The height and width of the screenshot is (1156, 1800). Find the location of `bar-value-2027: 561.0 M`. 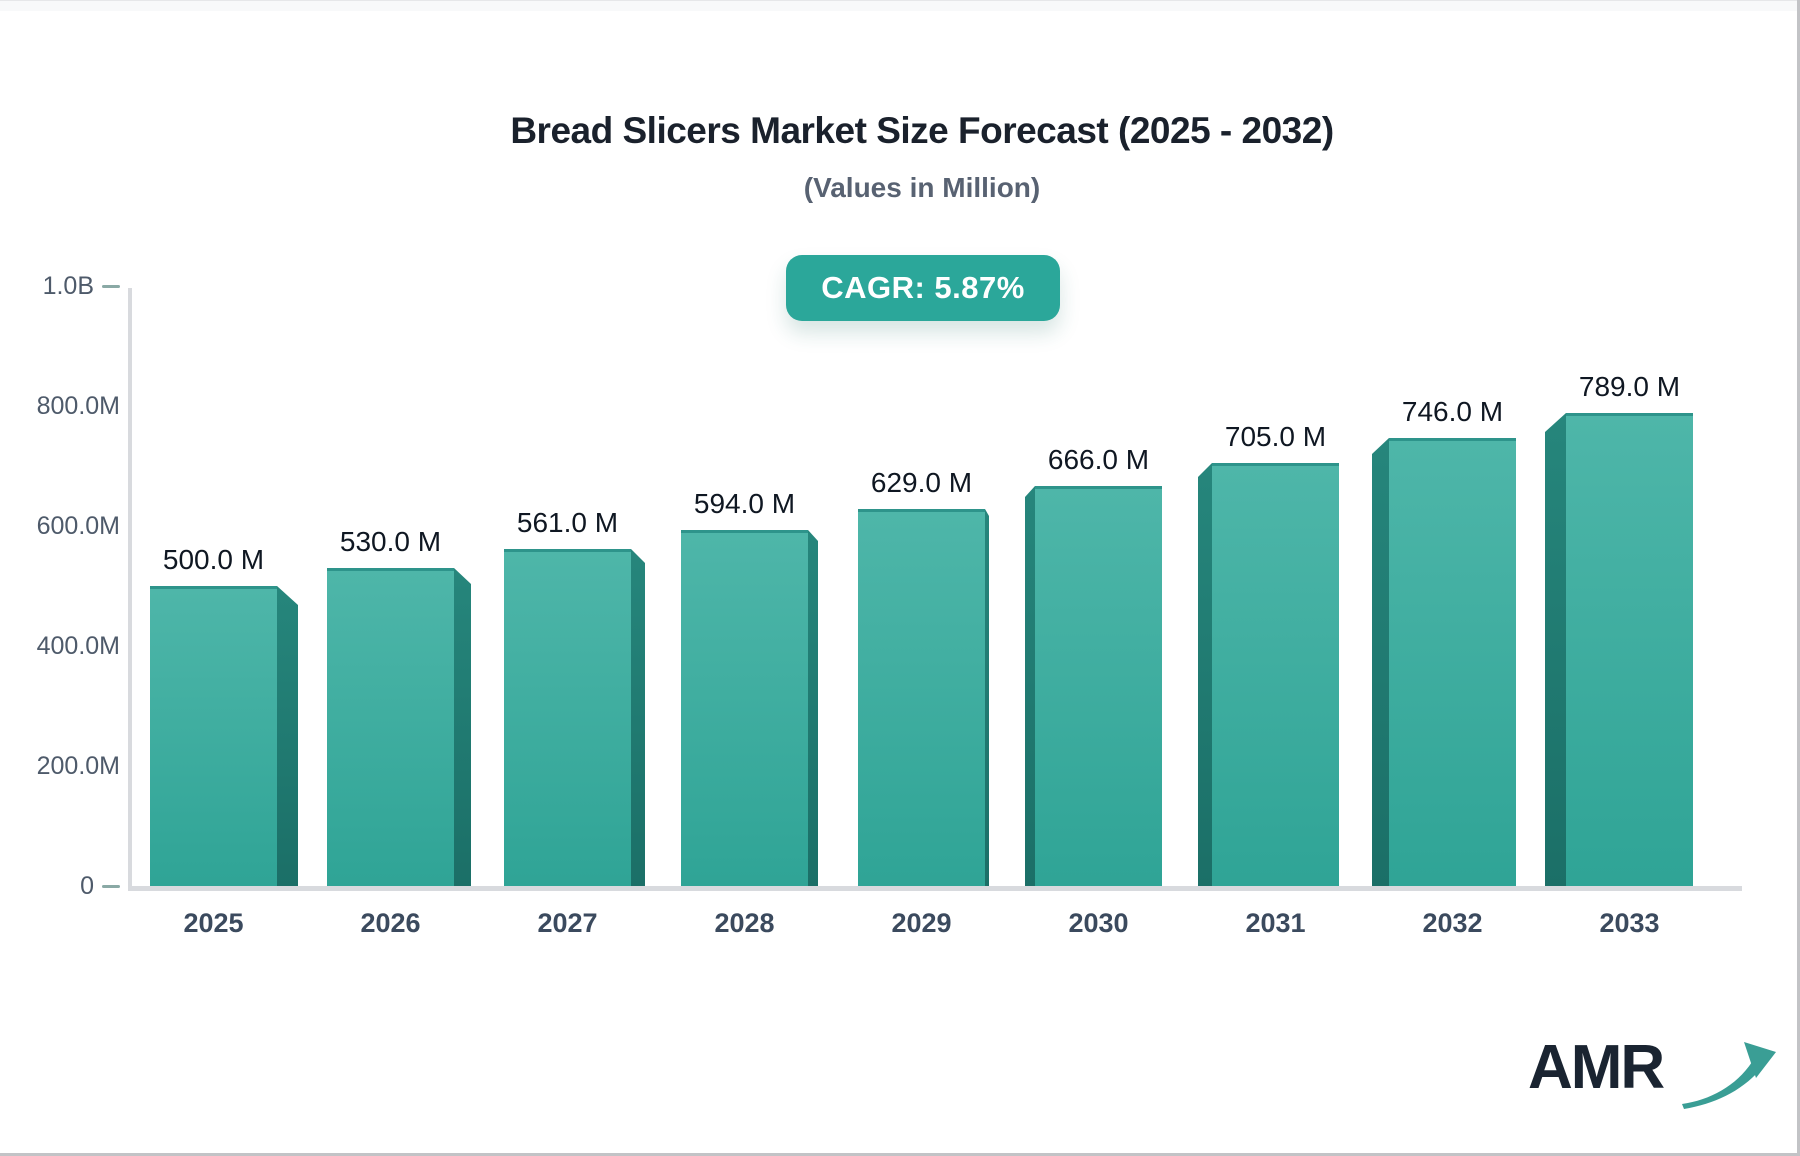

bar-value-2027: 561.0 M is located at coordinates (567, 522).